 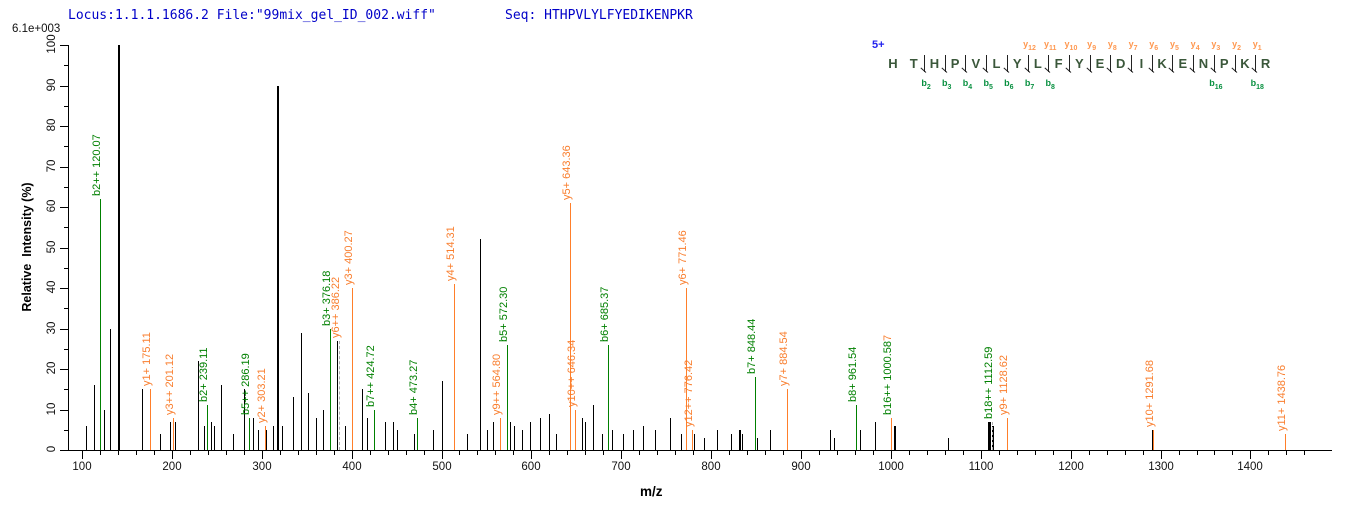 What do you see at coordinates (330, 389) in the screenshot?
I see `annotated-peak-b3+` at bounding box center [330, 389].